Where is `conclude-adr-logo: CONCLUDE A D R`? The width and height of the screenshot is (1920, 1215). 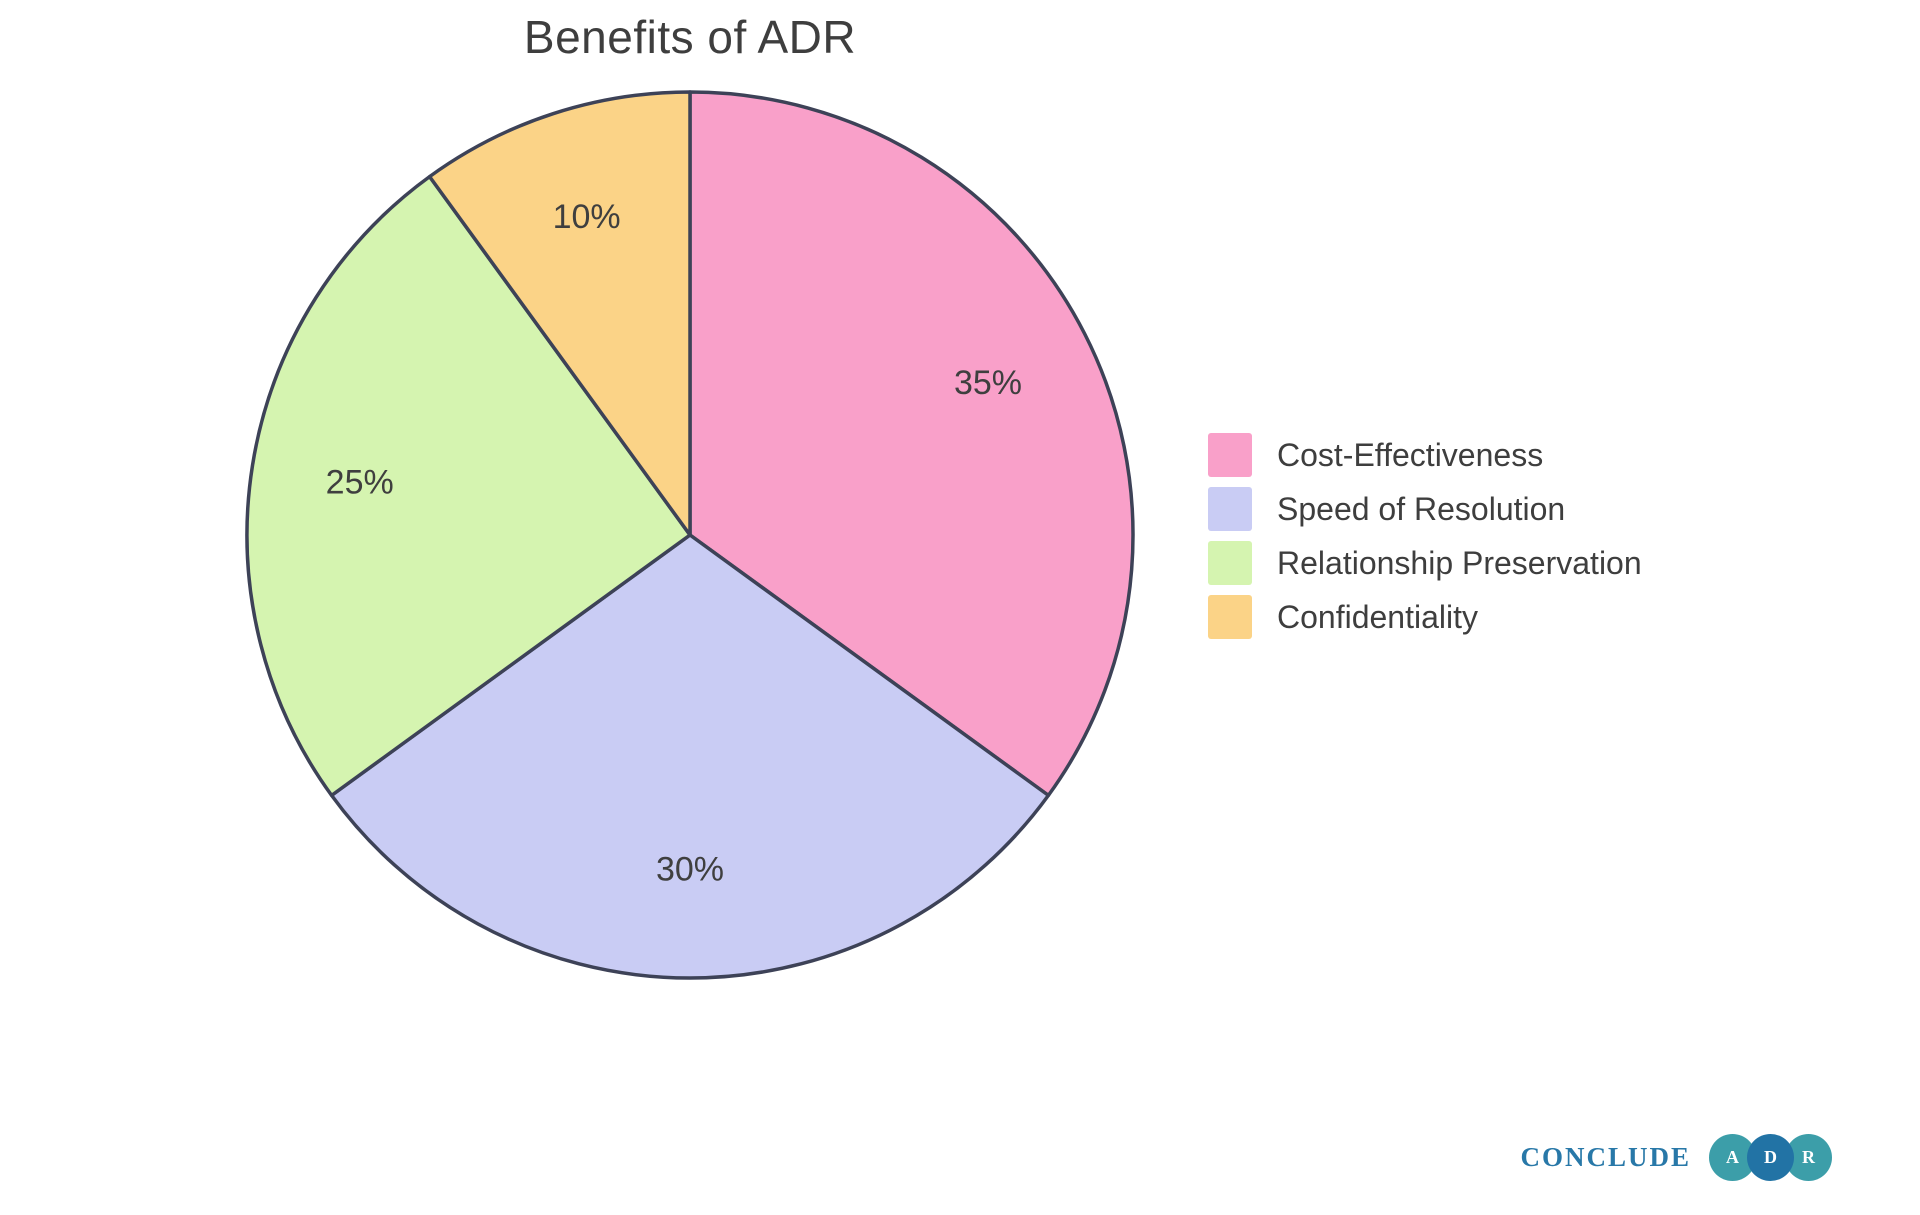 conclude-adr-logo: CONCLUDE A D R is located at coordinates (1676, 1157).